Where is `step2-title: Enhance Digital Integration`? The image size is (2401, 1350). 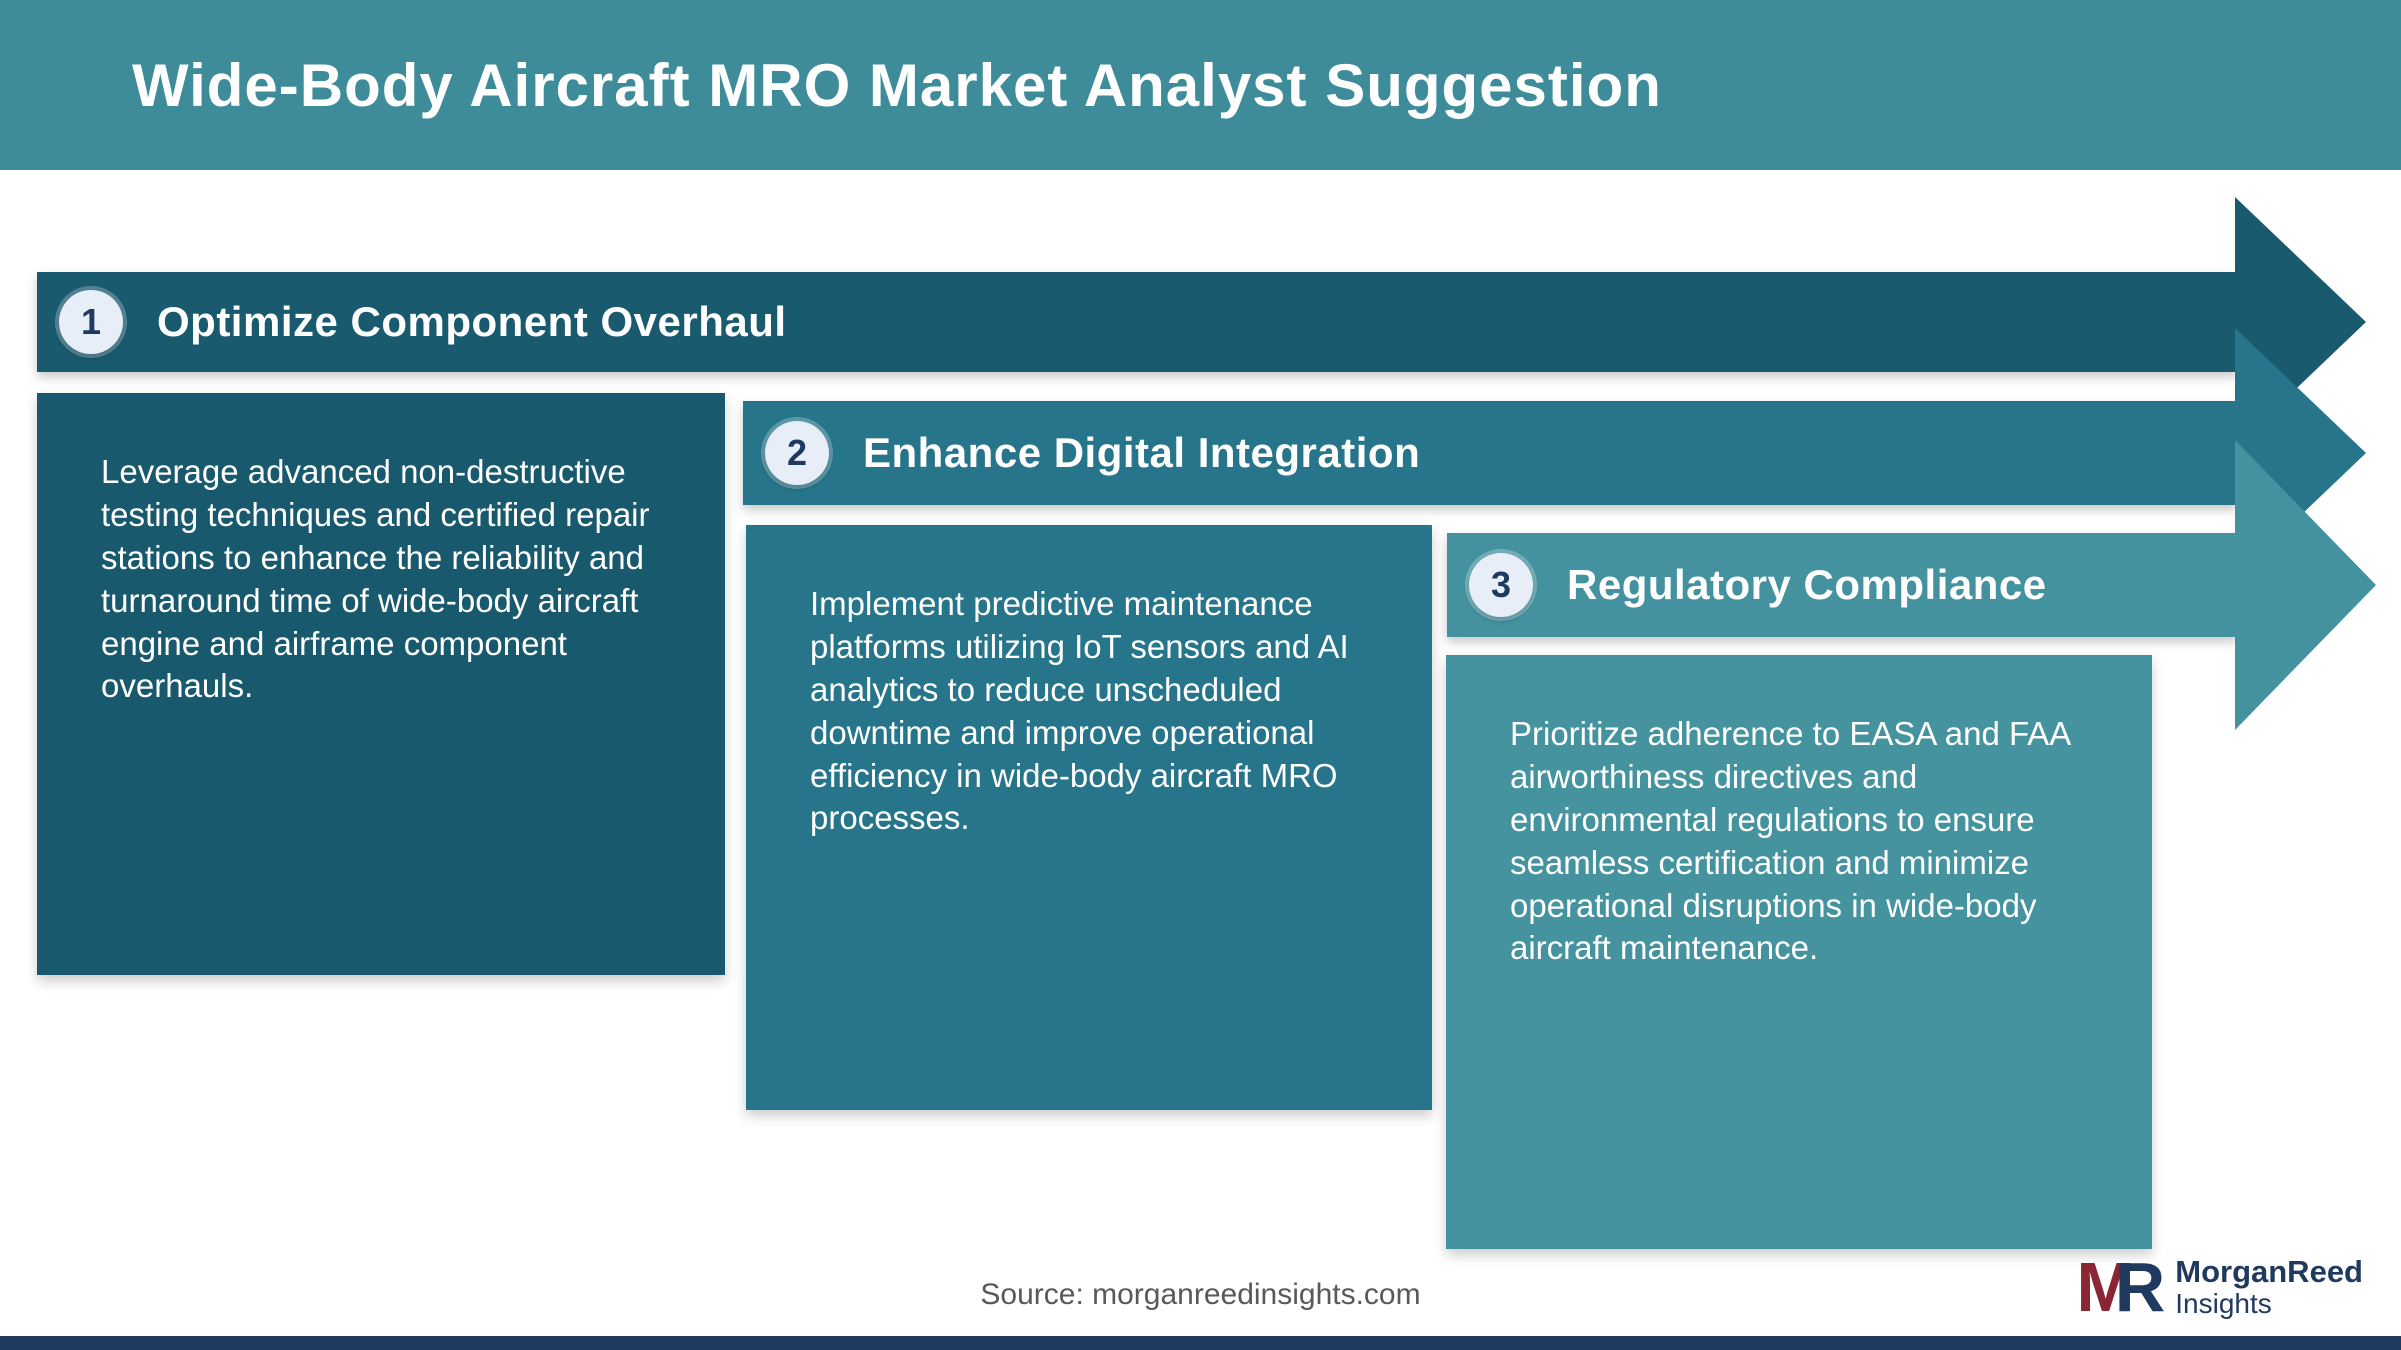
step2-title: Enhance Digital Integration is located at coordinates (1142, 452).